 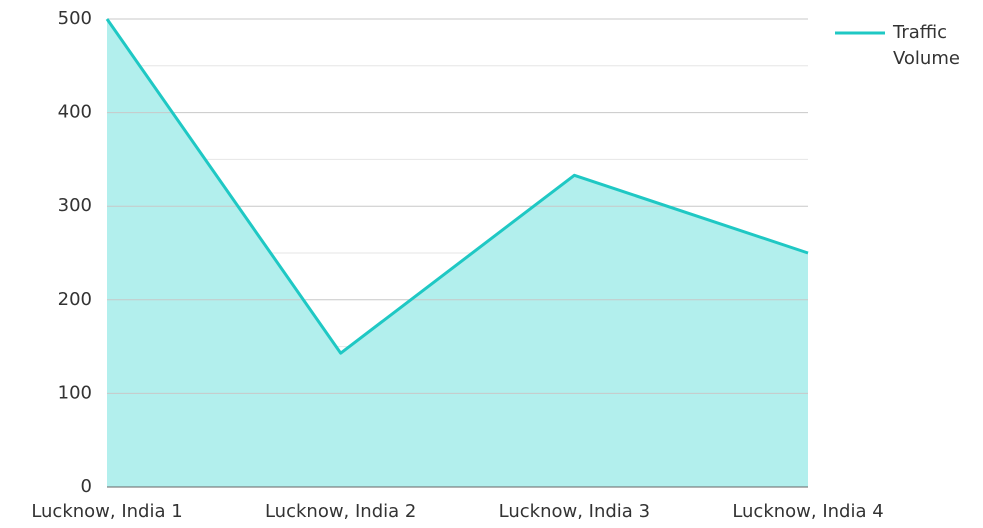 What do you see at coordinates (574, 511) in the screenshot?
I see `x-tick-label: Lucknow, India 3` at bounding box center [574, 511].